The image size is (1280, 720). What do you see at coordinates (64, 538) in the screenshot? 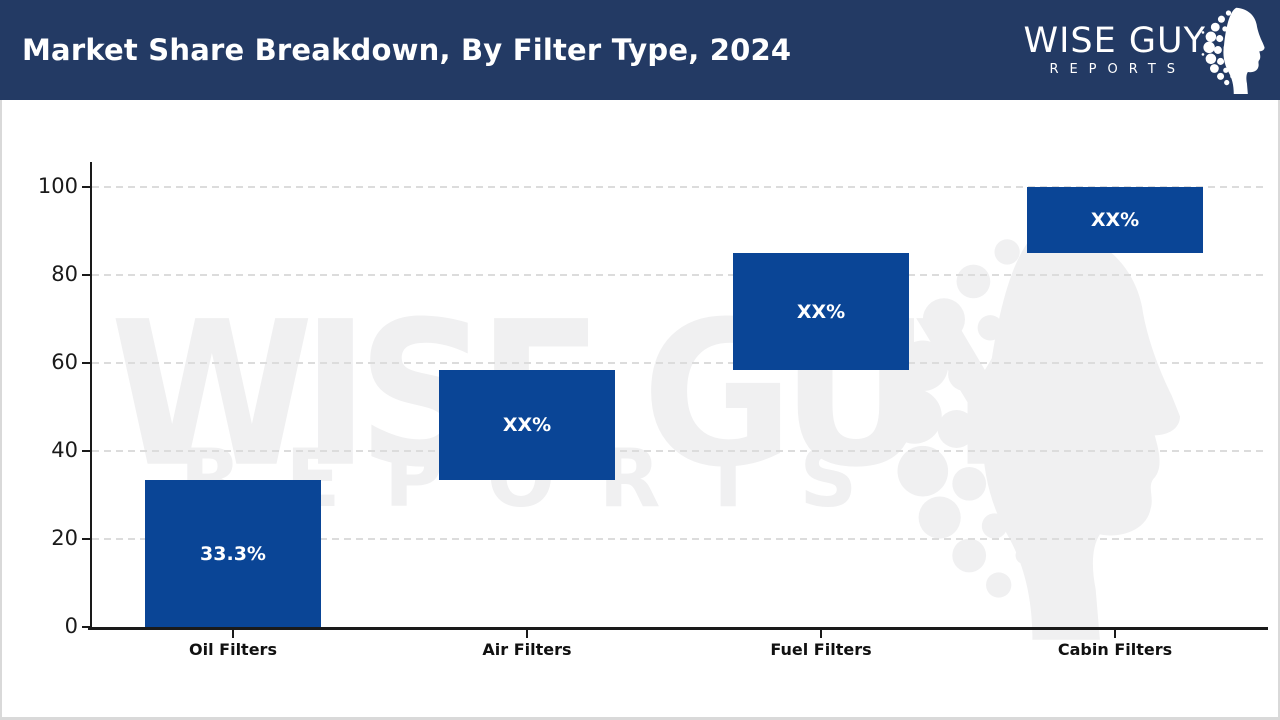
I see `y-tick-label: 20` at bounding box center [64, 538].